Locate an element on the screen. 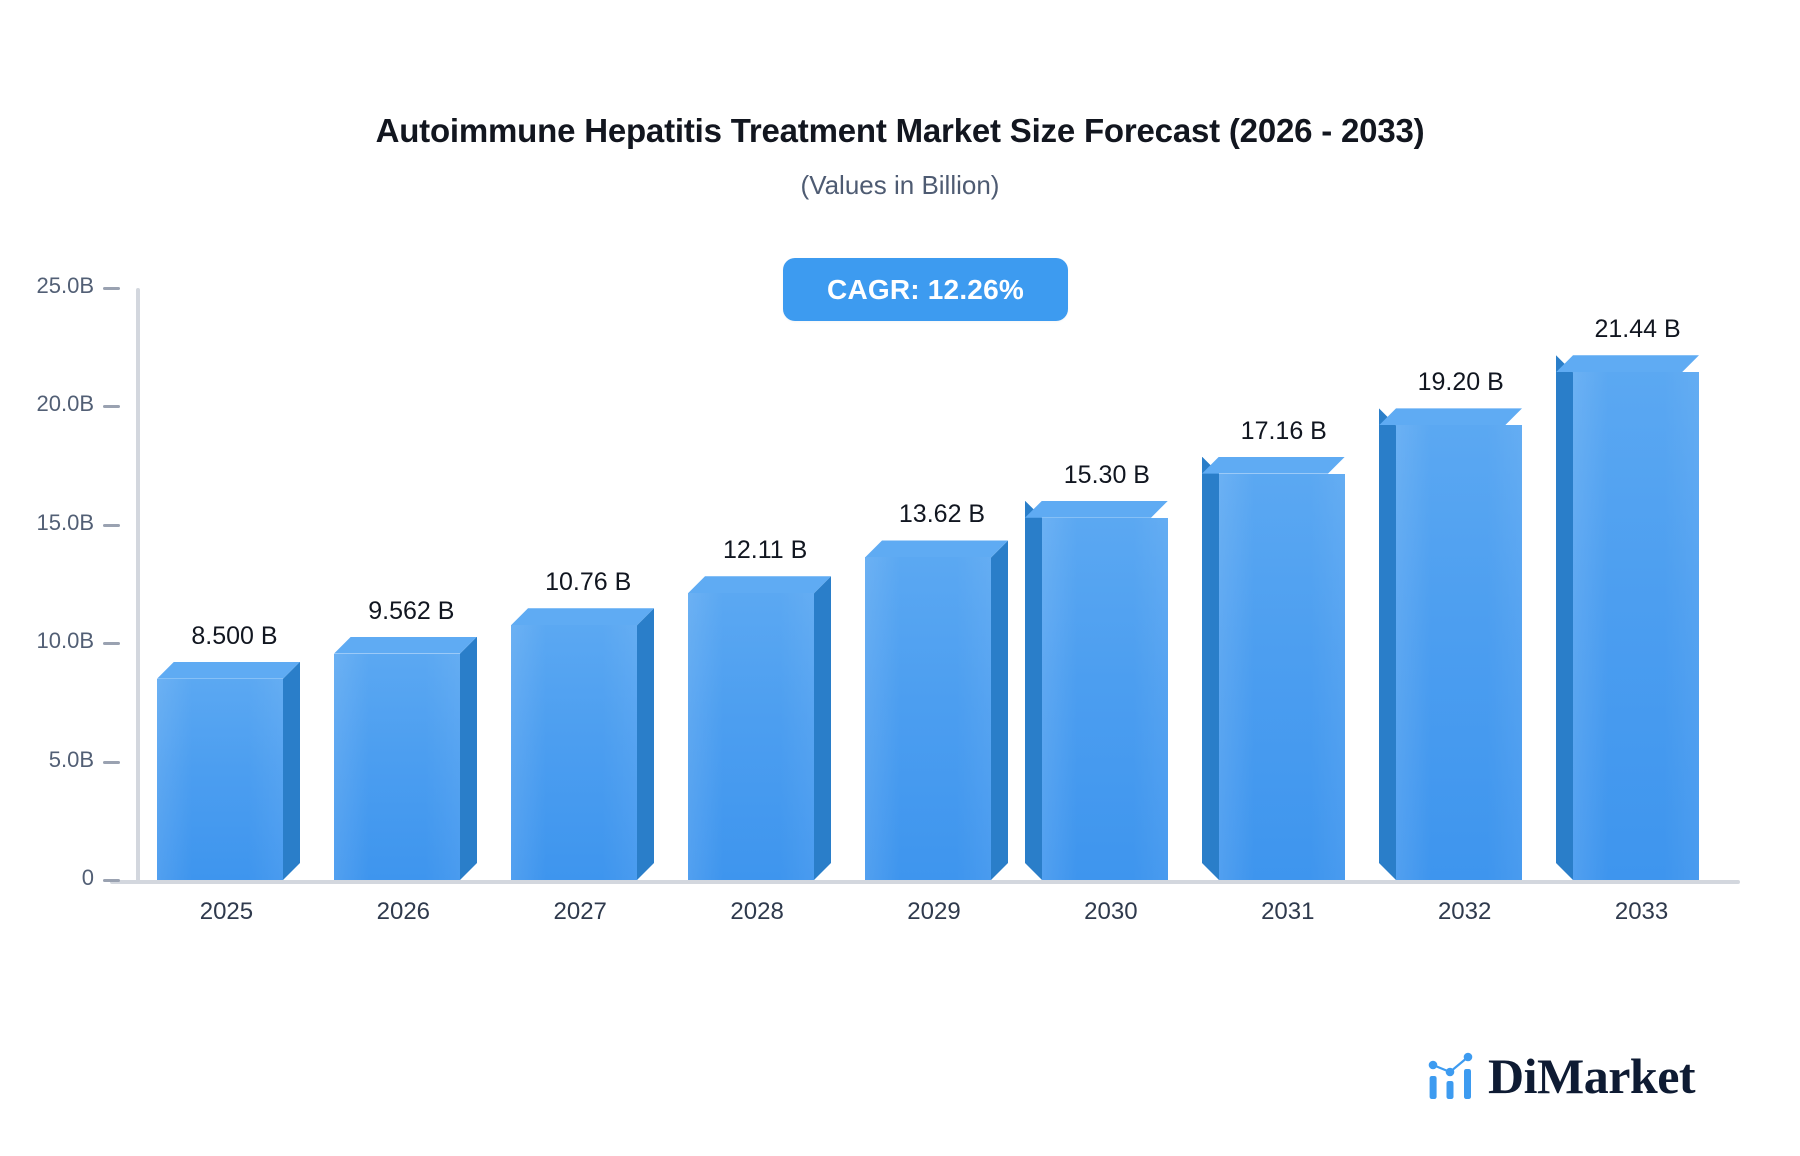  logo-wordmark: DiMarket is located at coordinates (1592, 1075).